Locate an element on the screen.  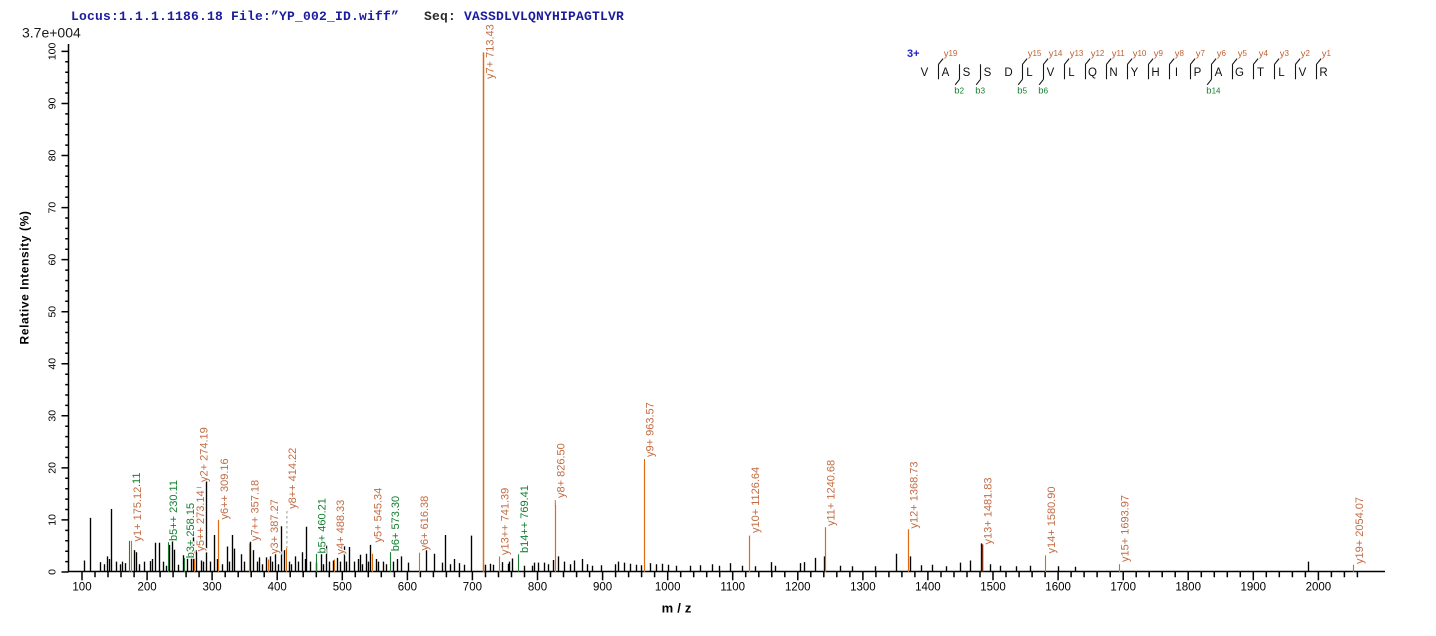
svg-text: b14 is located at coordinates (1213, 91).